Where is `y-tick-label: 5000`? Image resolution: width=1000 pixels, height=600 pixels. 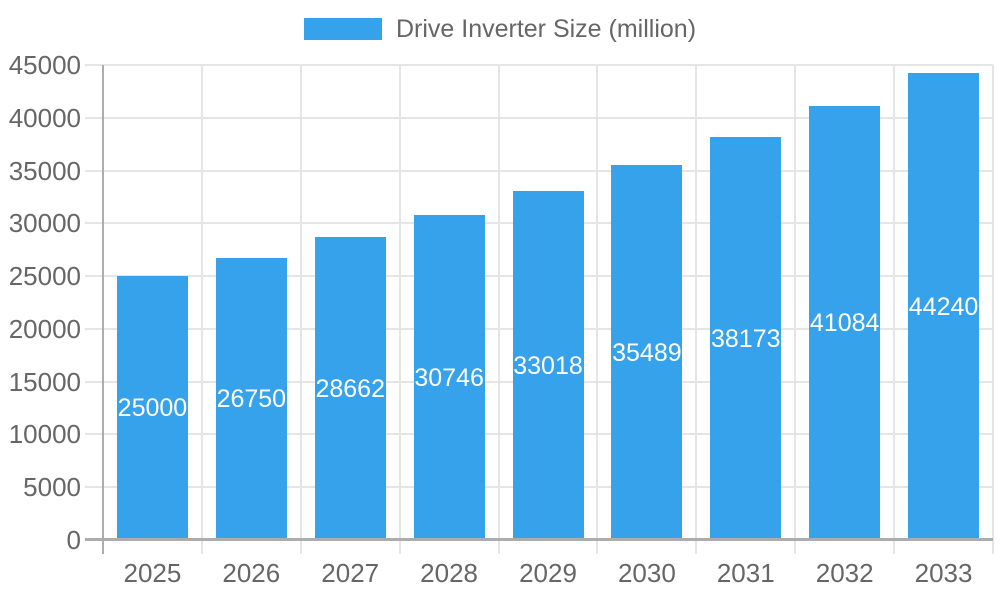
y-tick-label: 5000 is located at coordinates (52, 487).